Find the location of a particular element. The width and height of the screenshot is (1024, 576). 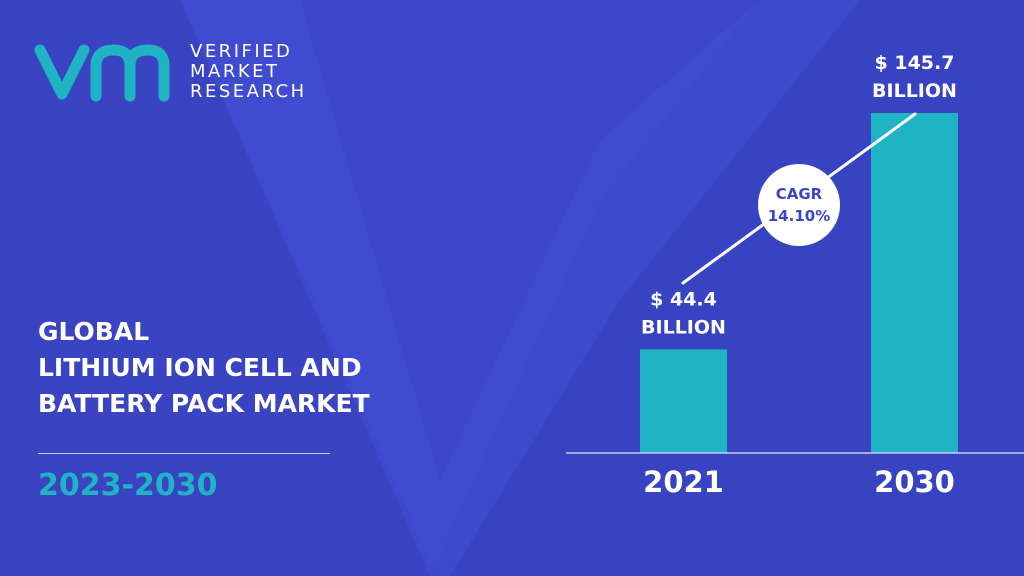

bar-2030 is located at coordinates (914, 283).